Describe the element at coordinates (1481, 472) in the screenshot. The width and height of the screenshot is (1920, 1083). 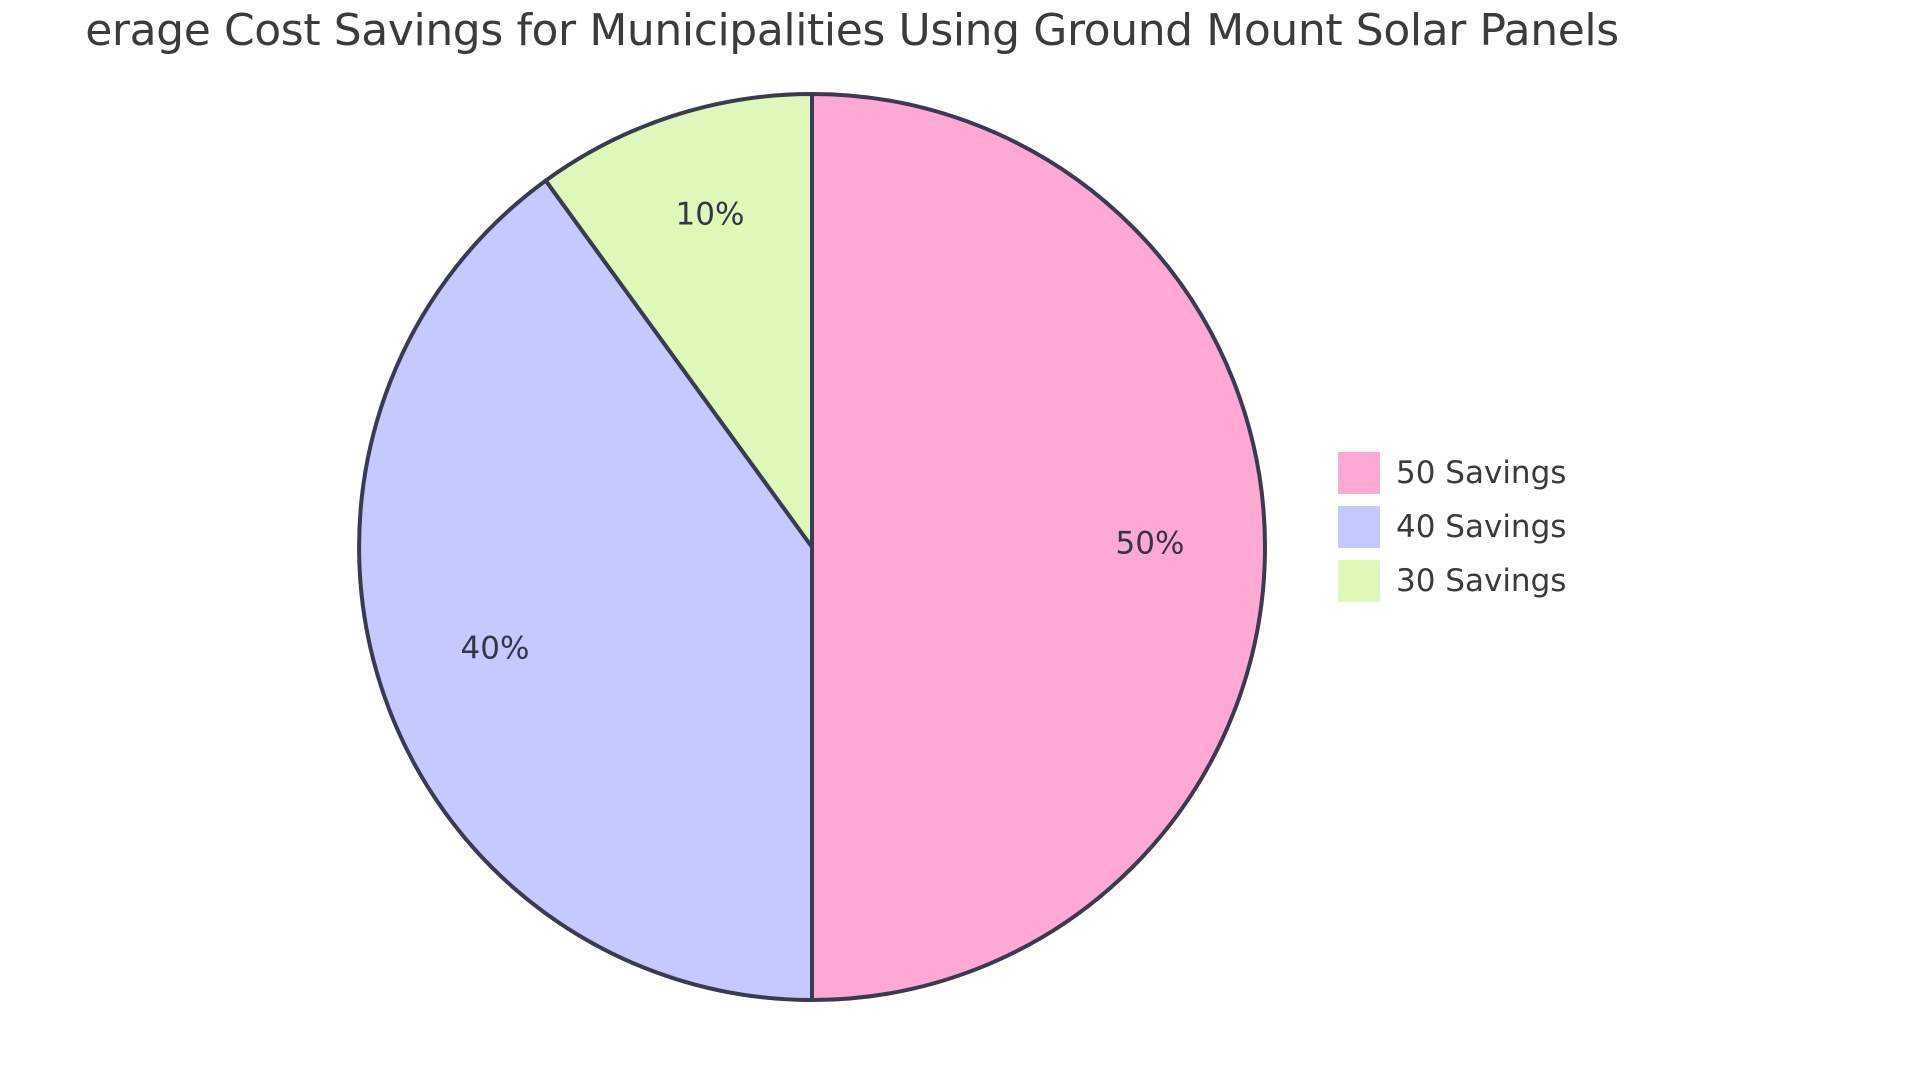
I see `legend-label-50-savings: 50 Savings` at that location.